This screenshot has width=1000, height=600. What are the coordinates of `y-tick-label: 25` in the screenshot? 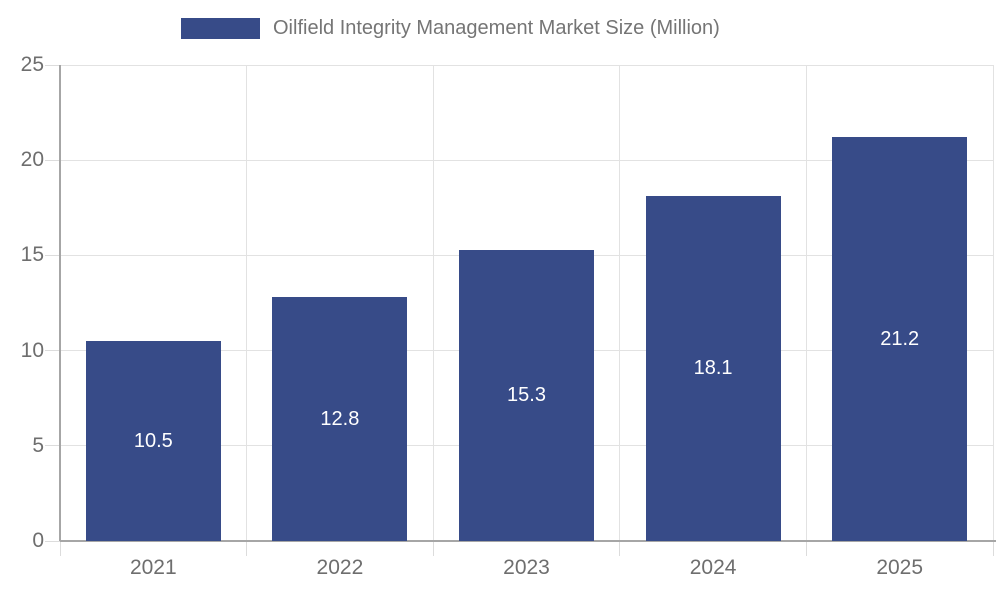 It's located at (32, 64).